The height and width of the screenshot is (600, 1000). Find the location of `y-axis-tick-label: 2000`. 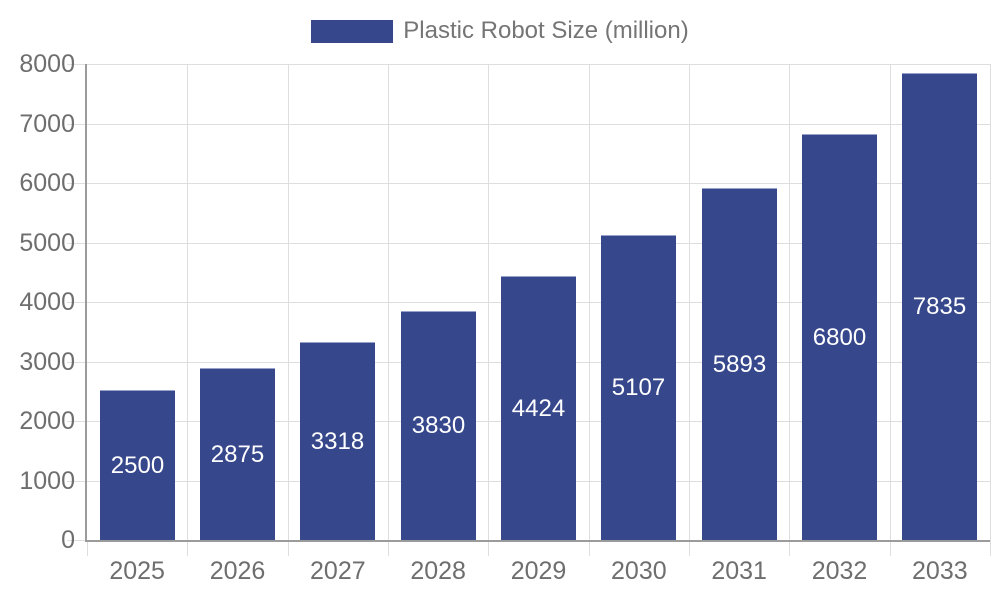

y-axis-tick-label: 2000 is located at coordinates (47, 421).